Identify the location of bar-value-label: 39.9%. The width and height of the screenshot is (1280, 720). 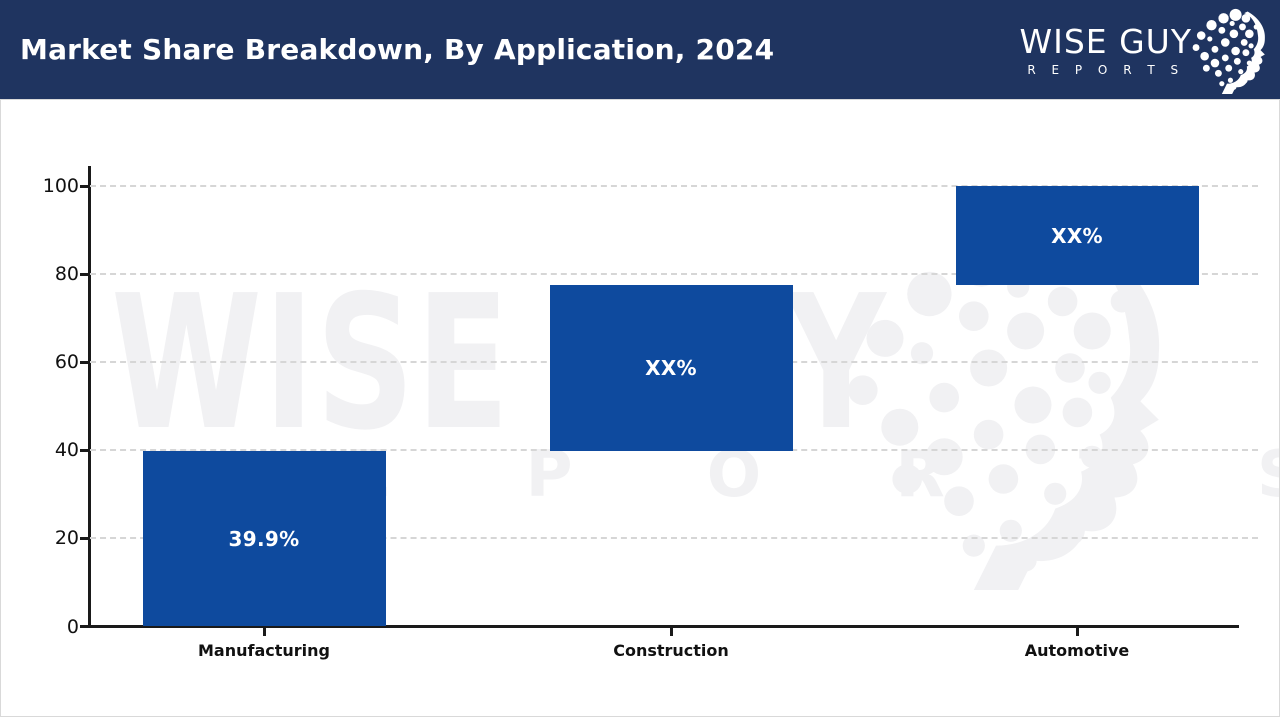
(264, 538).